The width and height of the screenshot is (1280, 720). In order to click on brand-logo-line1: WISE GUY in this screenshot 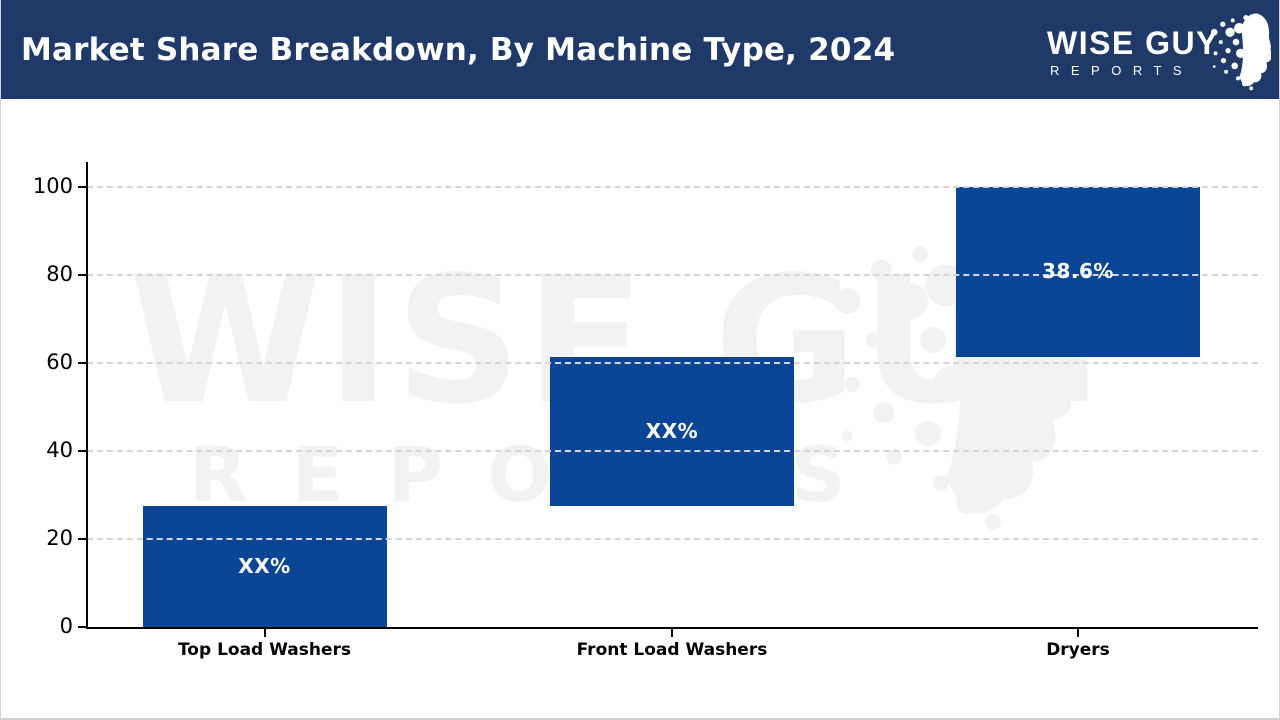, I will do `click(1132, 42)`.